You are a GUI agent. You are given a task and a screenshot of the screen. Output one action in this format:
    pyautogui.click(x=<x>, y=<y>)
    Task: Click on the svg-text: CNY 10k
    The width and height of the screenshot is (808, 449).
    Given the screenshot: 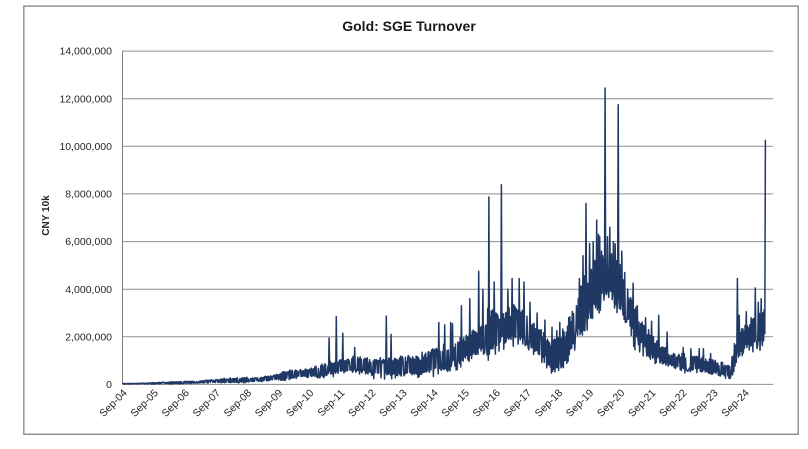 What is the action you would take?
    pyautogui.click(x=46, y=215)
    